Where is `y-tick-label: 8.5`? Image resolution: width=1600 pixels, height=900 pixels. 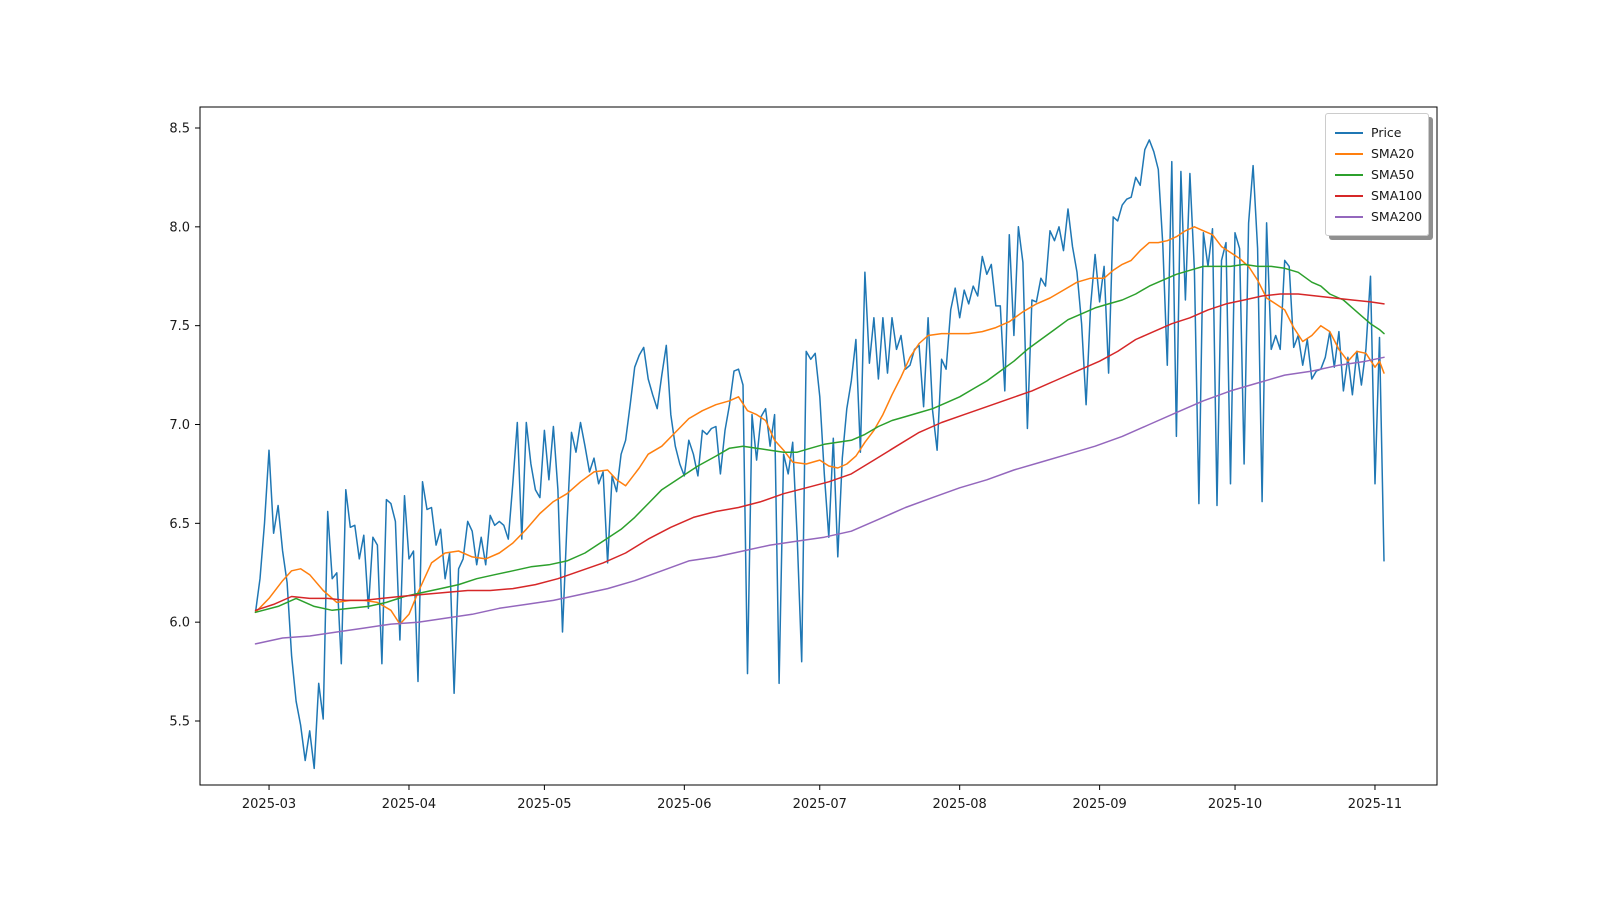 y-tick-label: 8.5 is located at coordinates (179, 129).